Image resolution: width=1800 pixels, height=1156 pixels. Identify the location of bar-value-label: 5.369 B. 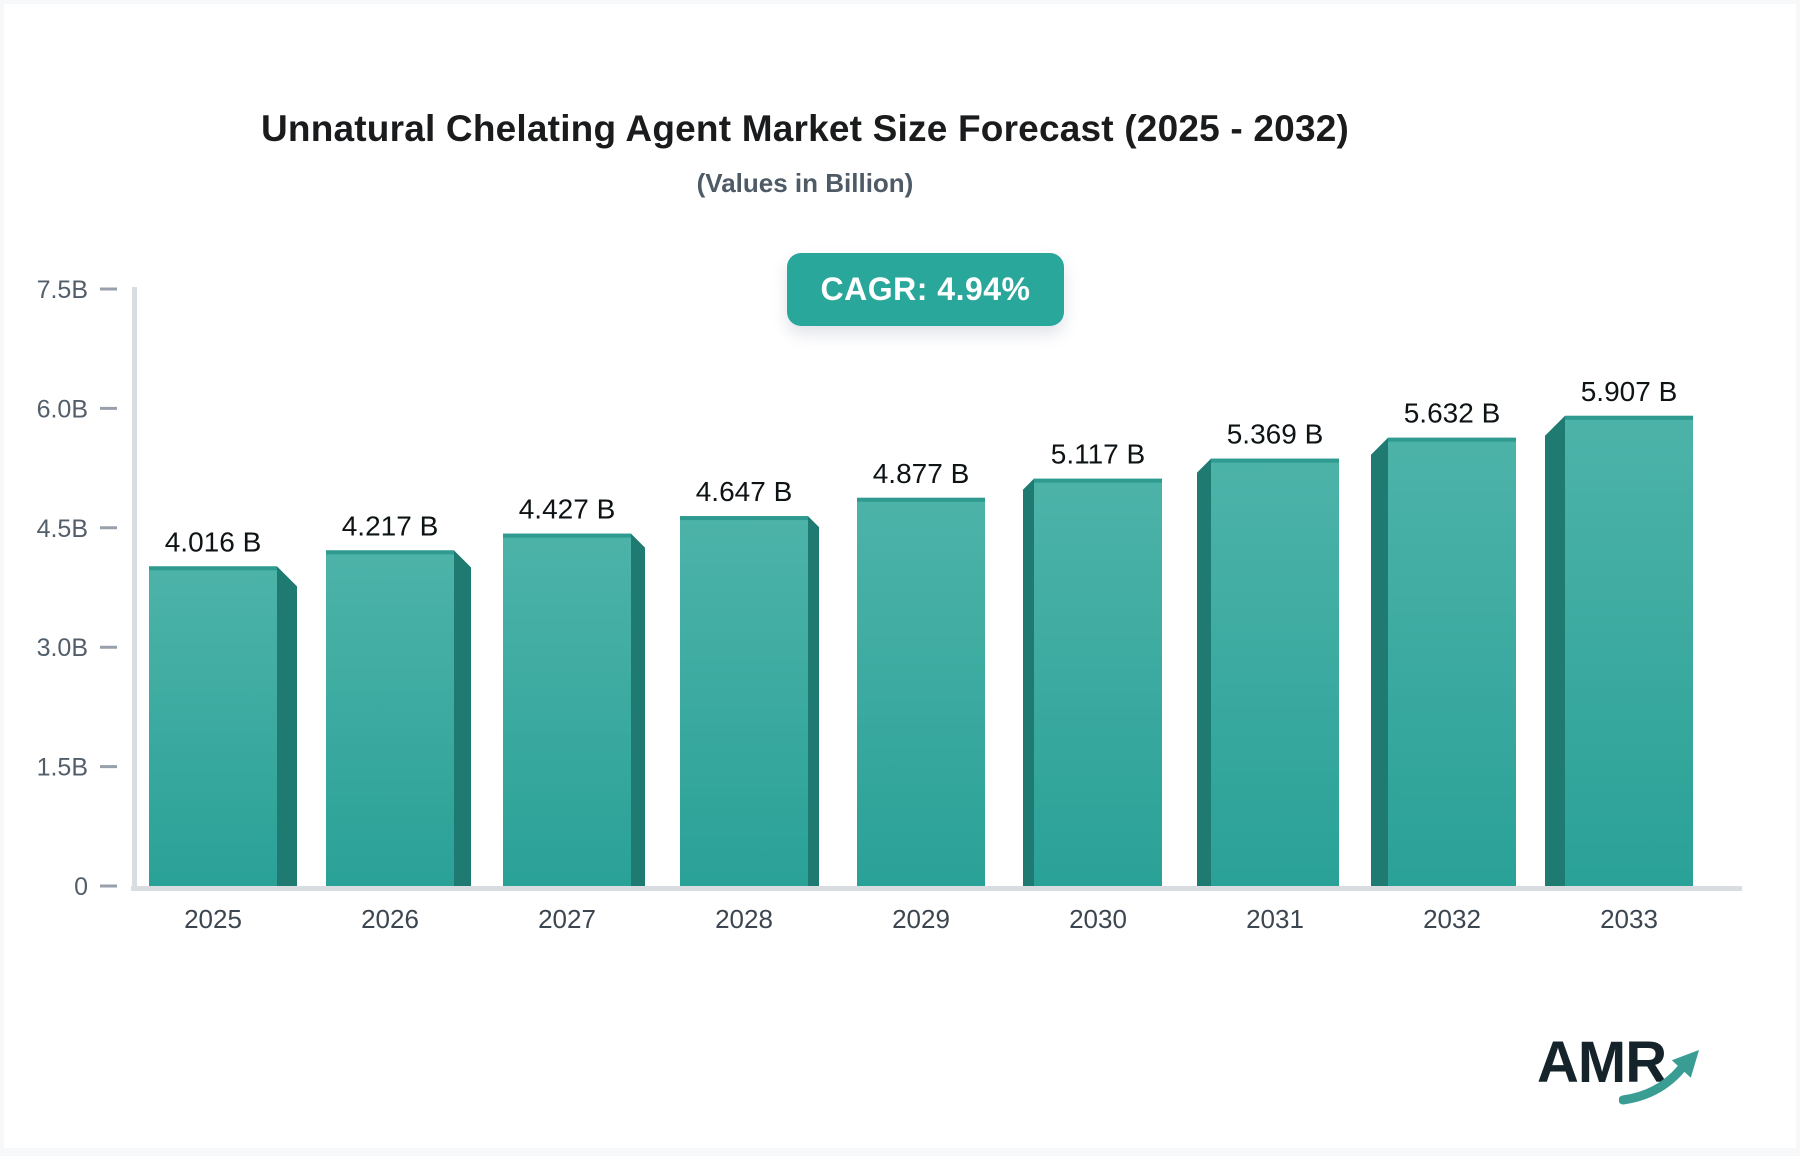
(1275, 434).